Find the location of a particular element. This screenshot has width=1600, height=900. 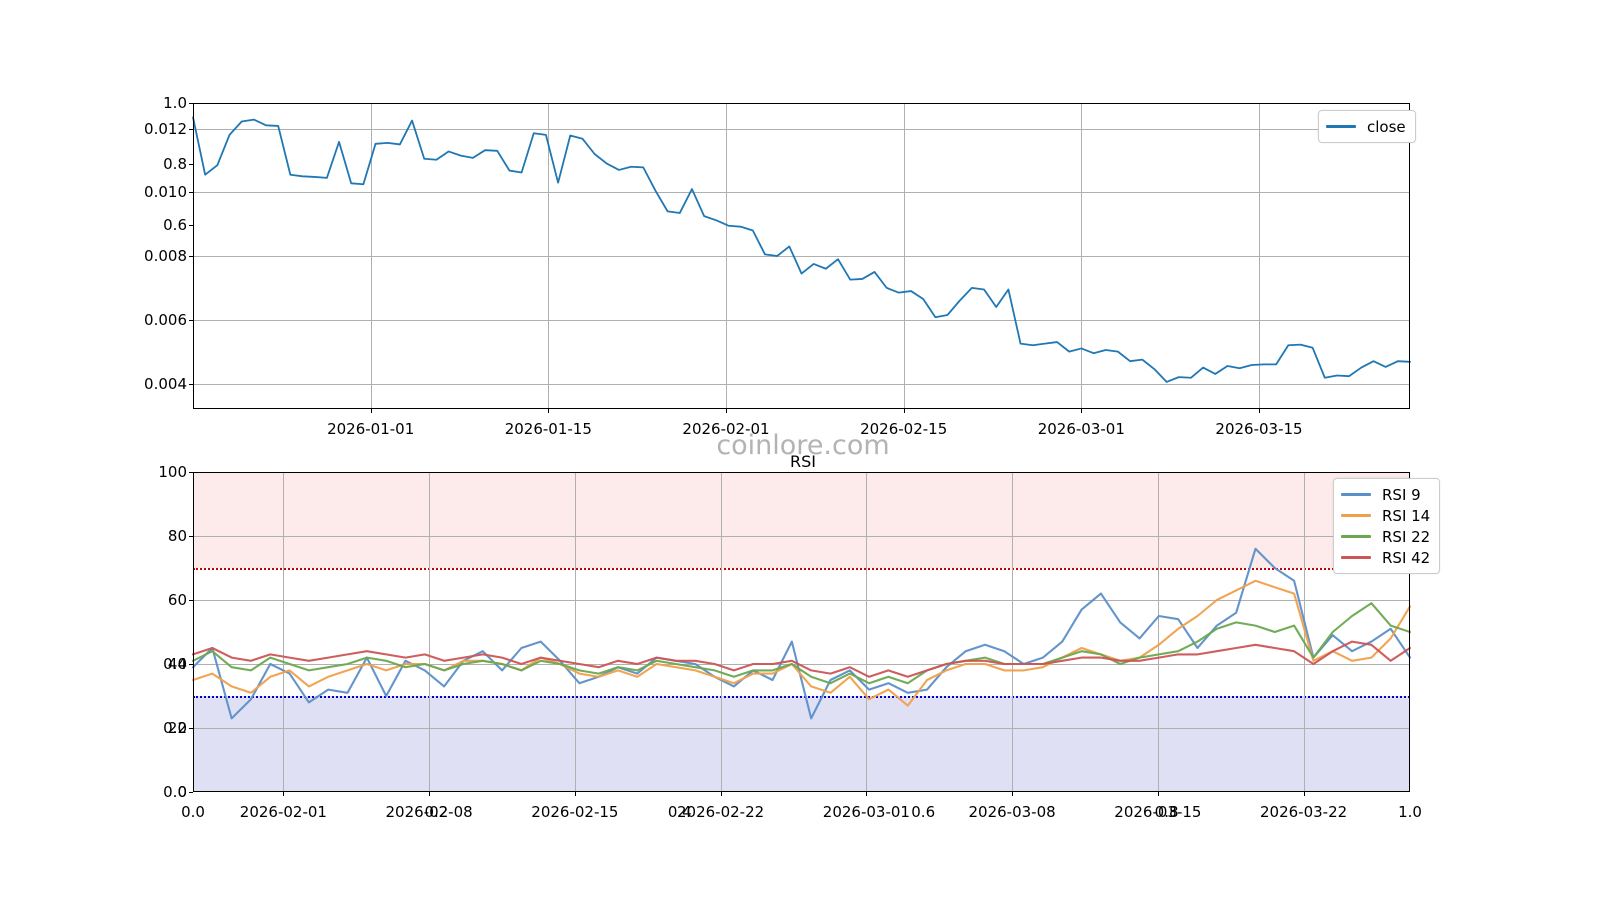

legend-item-rsi-22: RSI 22 is located at coordinates (1385, 536).